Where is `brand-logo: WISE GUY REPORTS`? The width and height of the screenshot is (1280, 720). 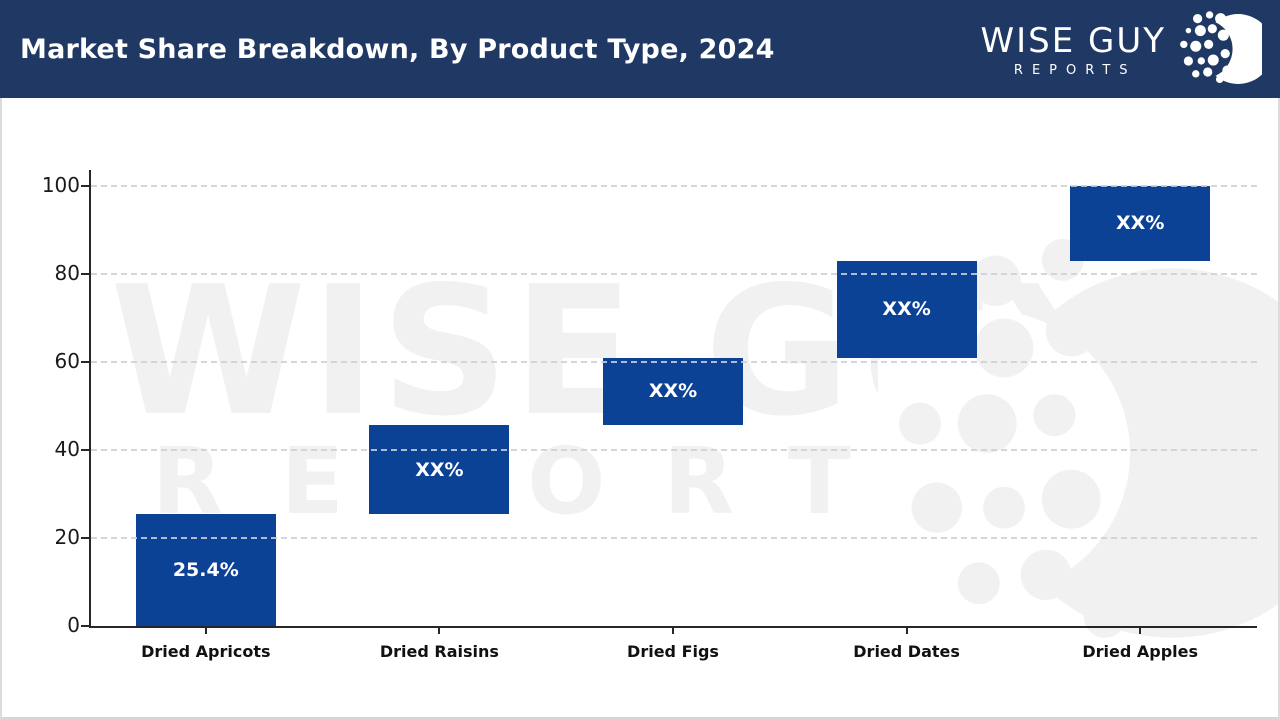 brand-logo: WISE GUY REPORTS is located at coordinates (1121, 49).